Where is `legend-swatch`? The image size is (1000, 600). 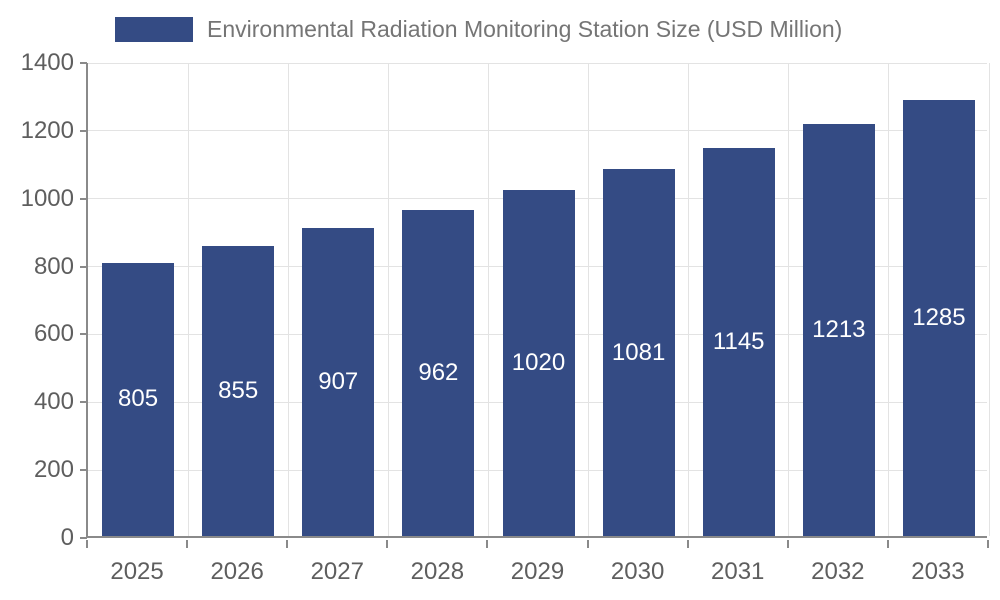
legend-swatch is located at coordinates (154, 29).